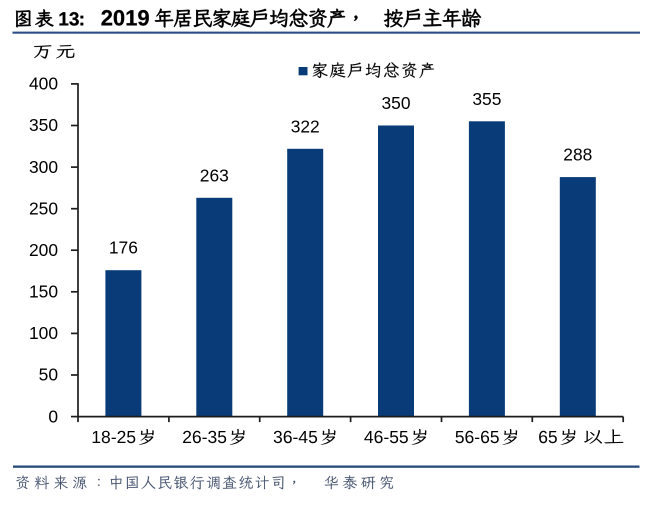 The width and height of the screenshot is (661, 505). What do you see at coordinates (43, 167) in the screenshot?
I see `svg-text: 300` at bounding box center [43, 167].